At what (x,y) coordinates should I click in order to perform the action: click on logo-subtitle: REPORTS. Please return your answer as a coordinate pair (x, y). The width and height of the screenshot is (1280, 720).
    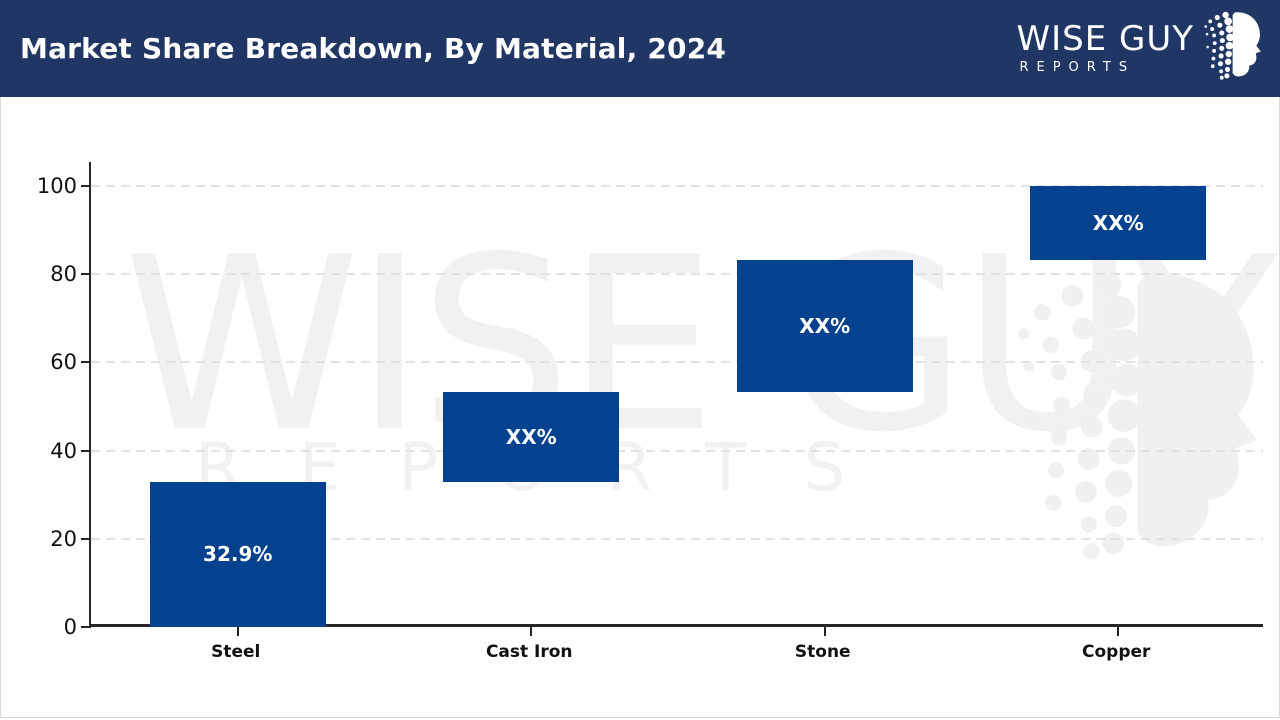
    Looking at the image, I should click on (1077, 67).